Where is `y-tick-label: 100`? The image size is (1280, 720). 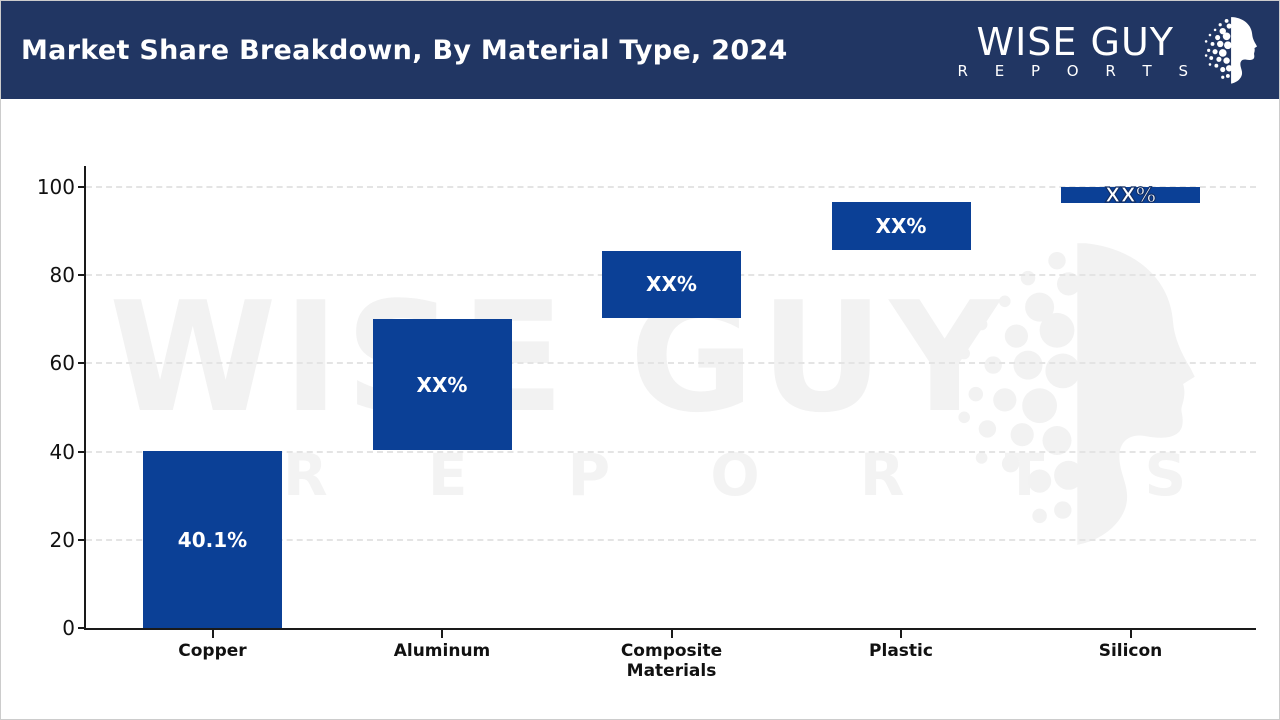
y-tick-label: 100 is located at coordinates (55, 187).